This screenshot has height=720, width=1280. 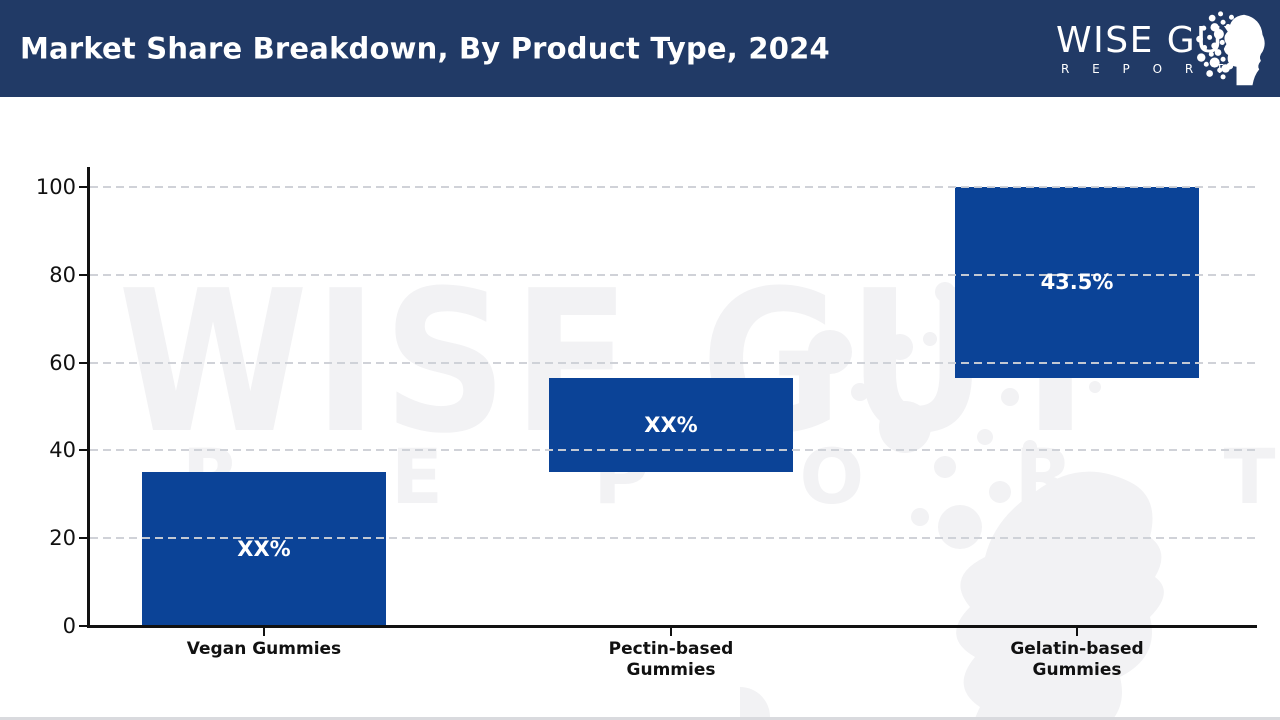 I want to click on x-category-label-3: Gelatin-based Gummies, so click(x=1077, y=659).